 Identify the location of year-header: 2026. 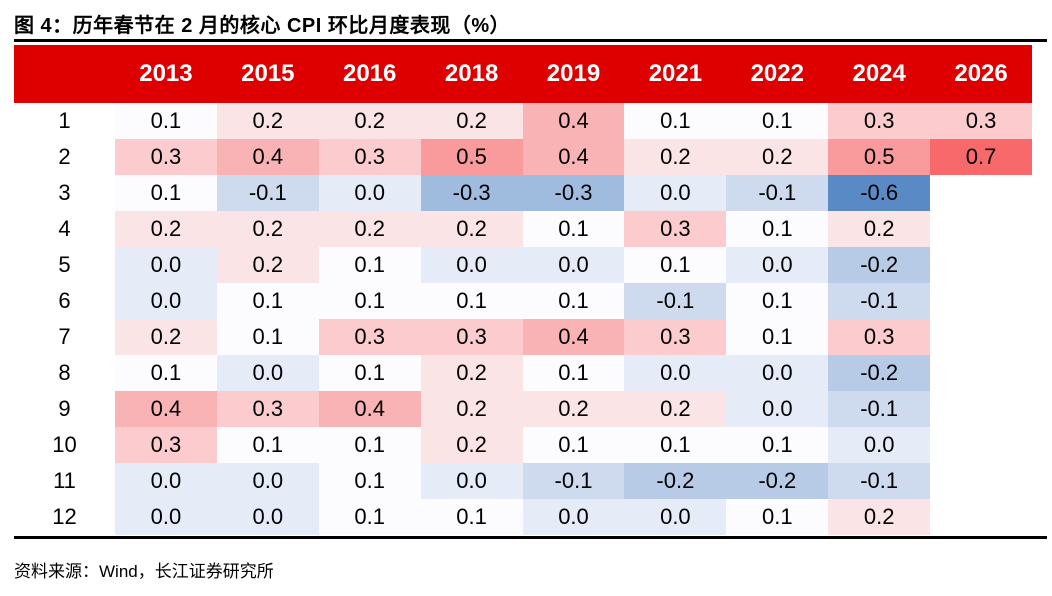
(981, 74).